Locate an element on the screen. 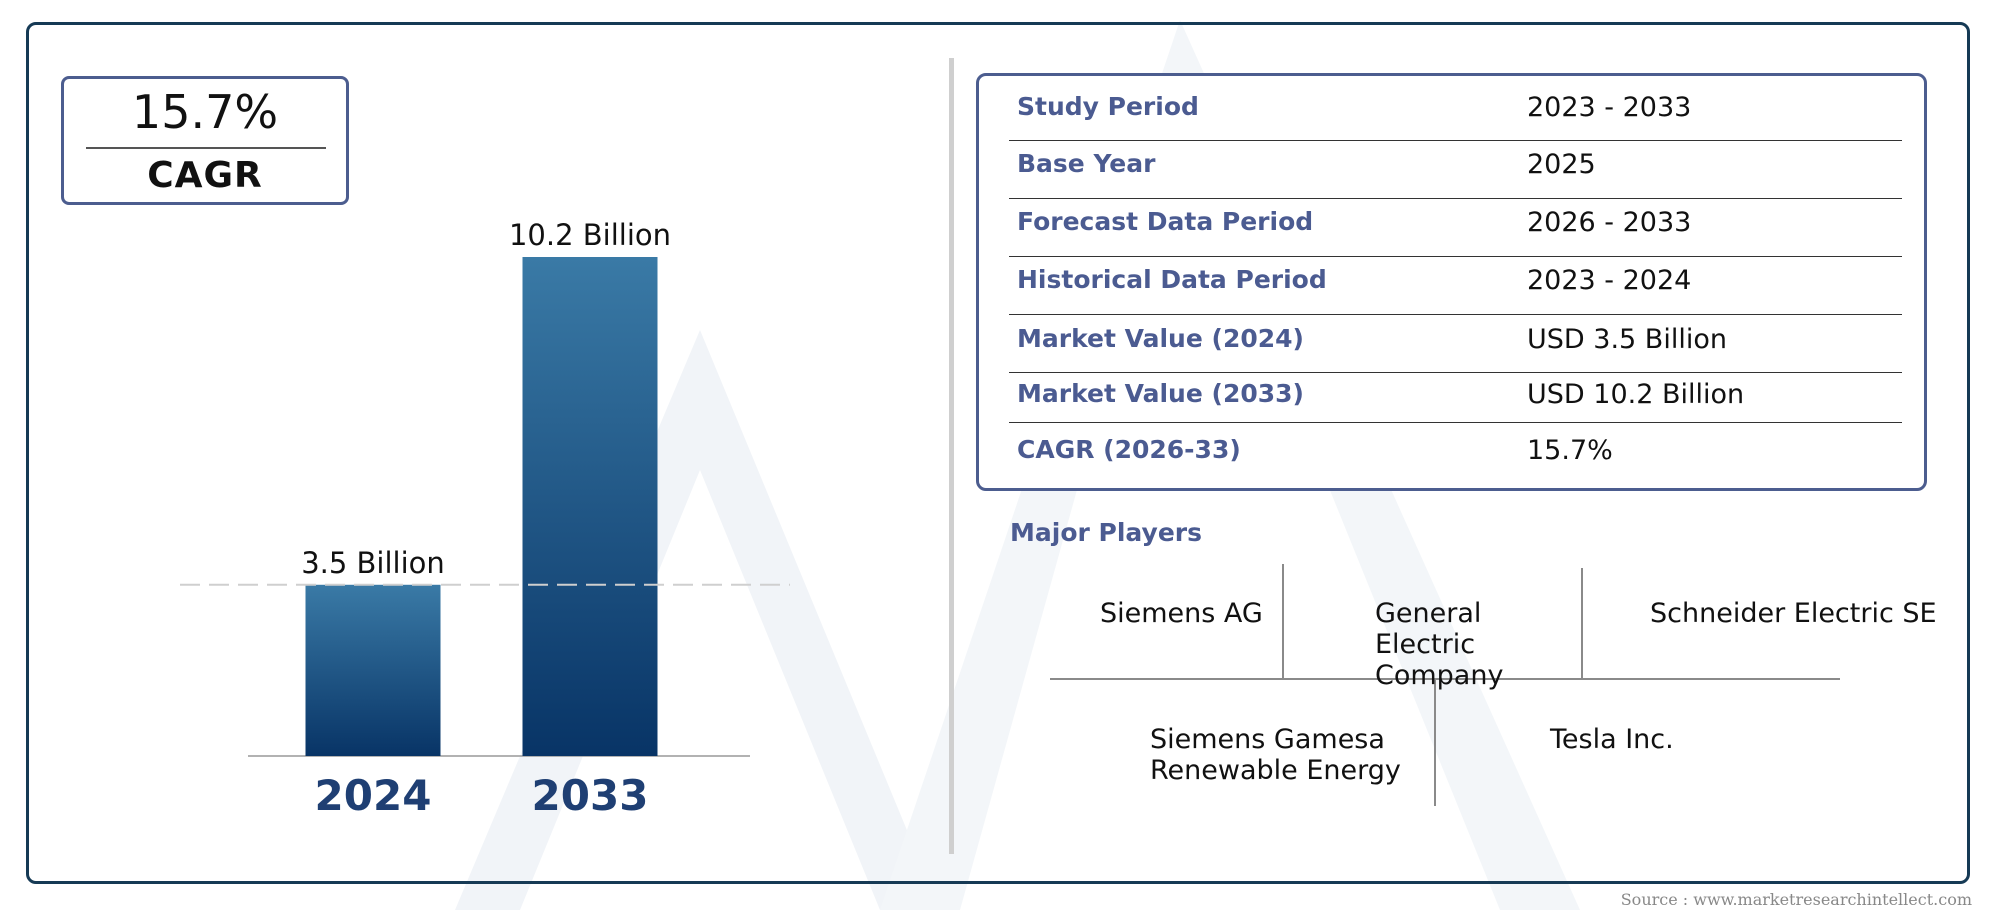 This screenshot has width=2000, height=917. info-key: Market Value (2024) is located at coordinates (1160, 338).